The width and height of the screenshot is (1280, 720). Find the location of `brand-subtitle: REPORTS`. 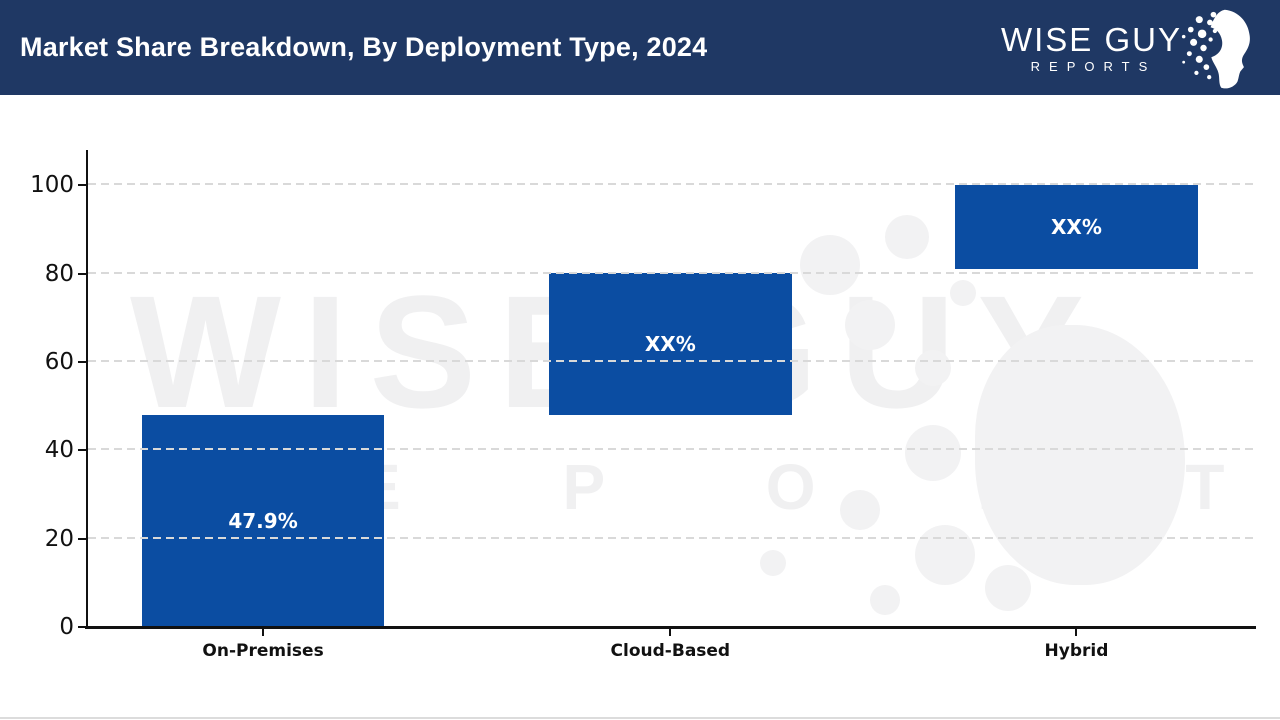

brand-subtitle: REPORTS is located at coordinates (1093, 66).